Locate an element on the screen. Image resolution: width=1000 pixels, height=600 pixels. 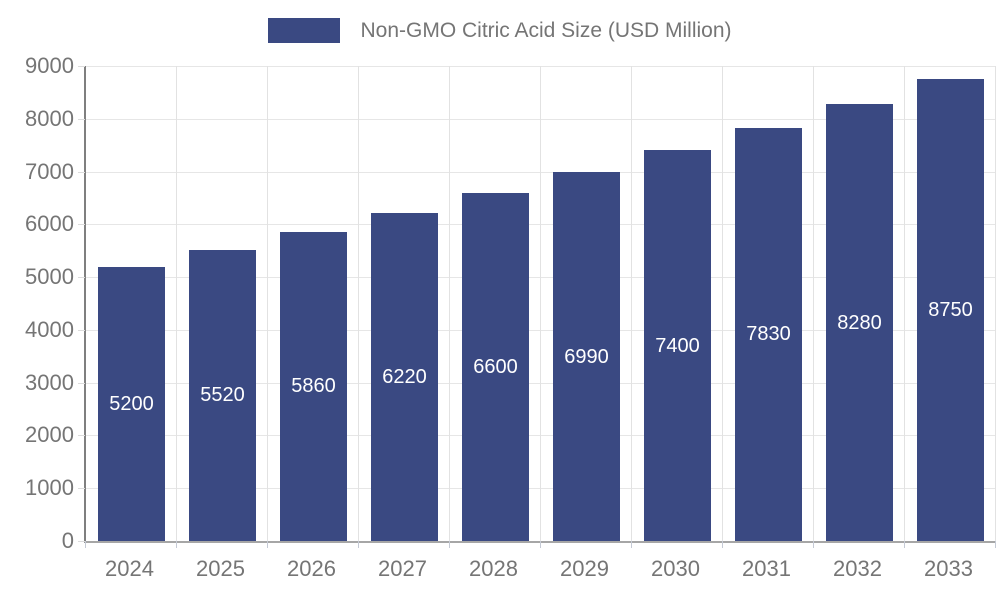
x-axis-tick-label: 2033 is located at coordinates (948, 568).